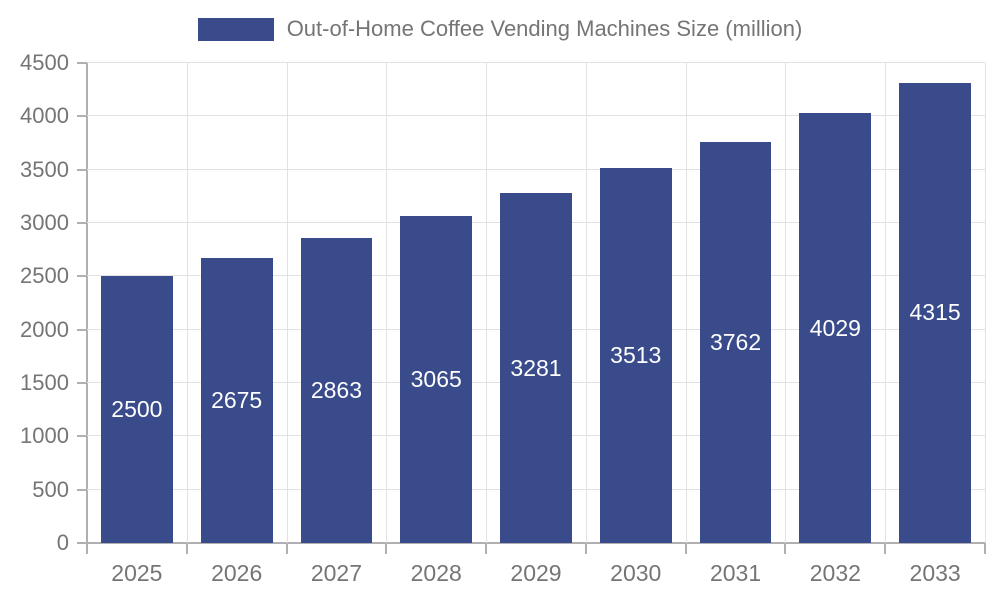 Image resolution: width=1000 pixels, height=600 pixels. I want to click on bar-value-label: 2500, so click(137, 409).